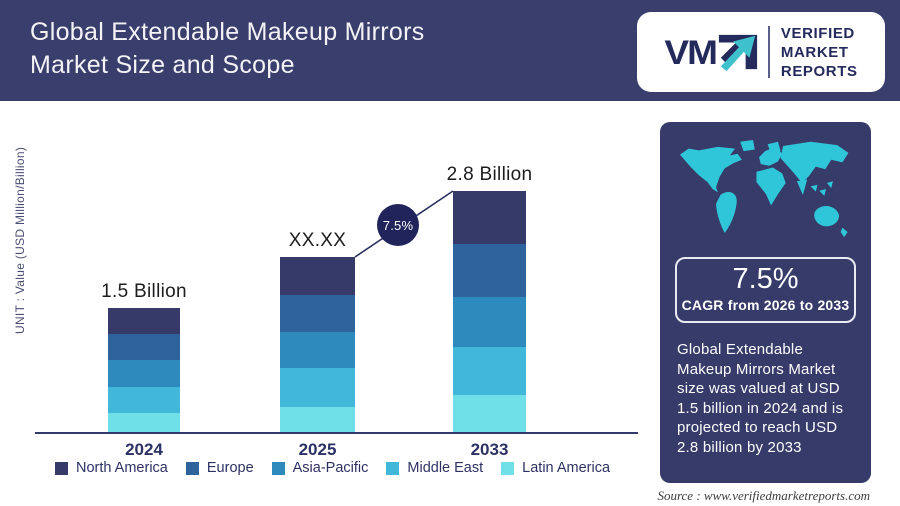 The image size is (900, 506). What do you see at coordinates (761, 52) in the screenshot?
I see `vmr-logo: VM VERIFIED MARKET REPORTS` at bounding box center [761, 52].